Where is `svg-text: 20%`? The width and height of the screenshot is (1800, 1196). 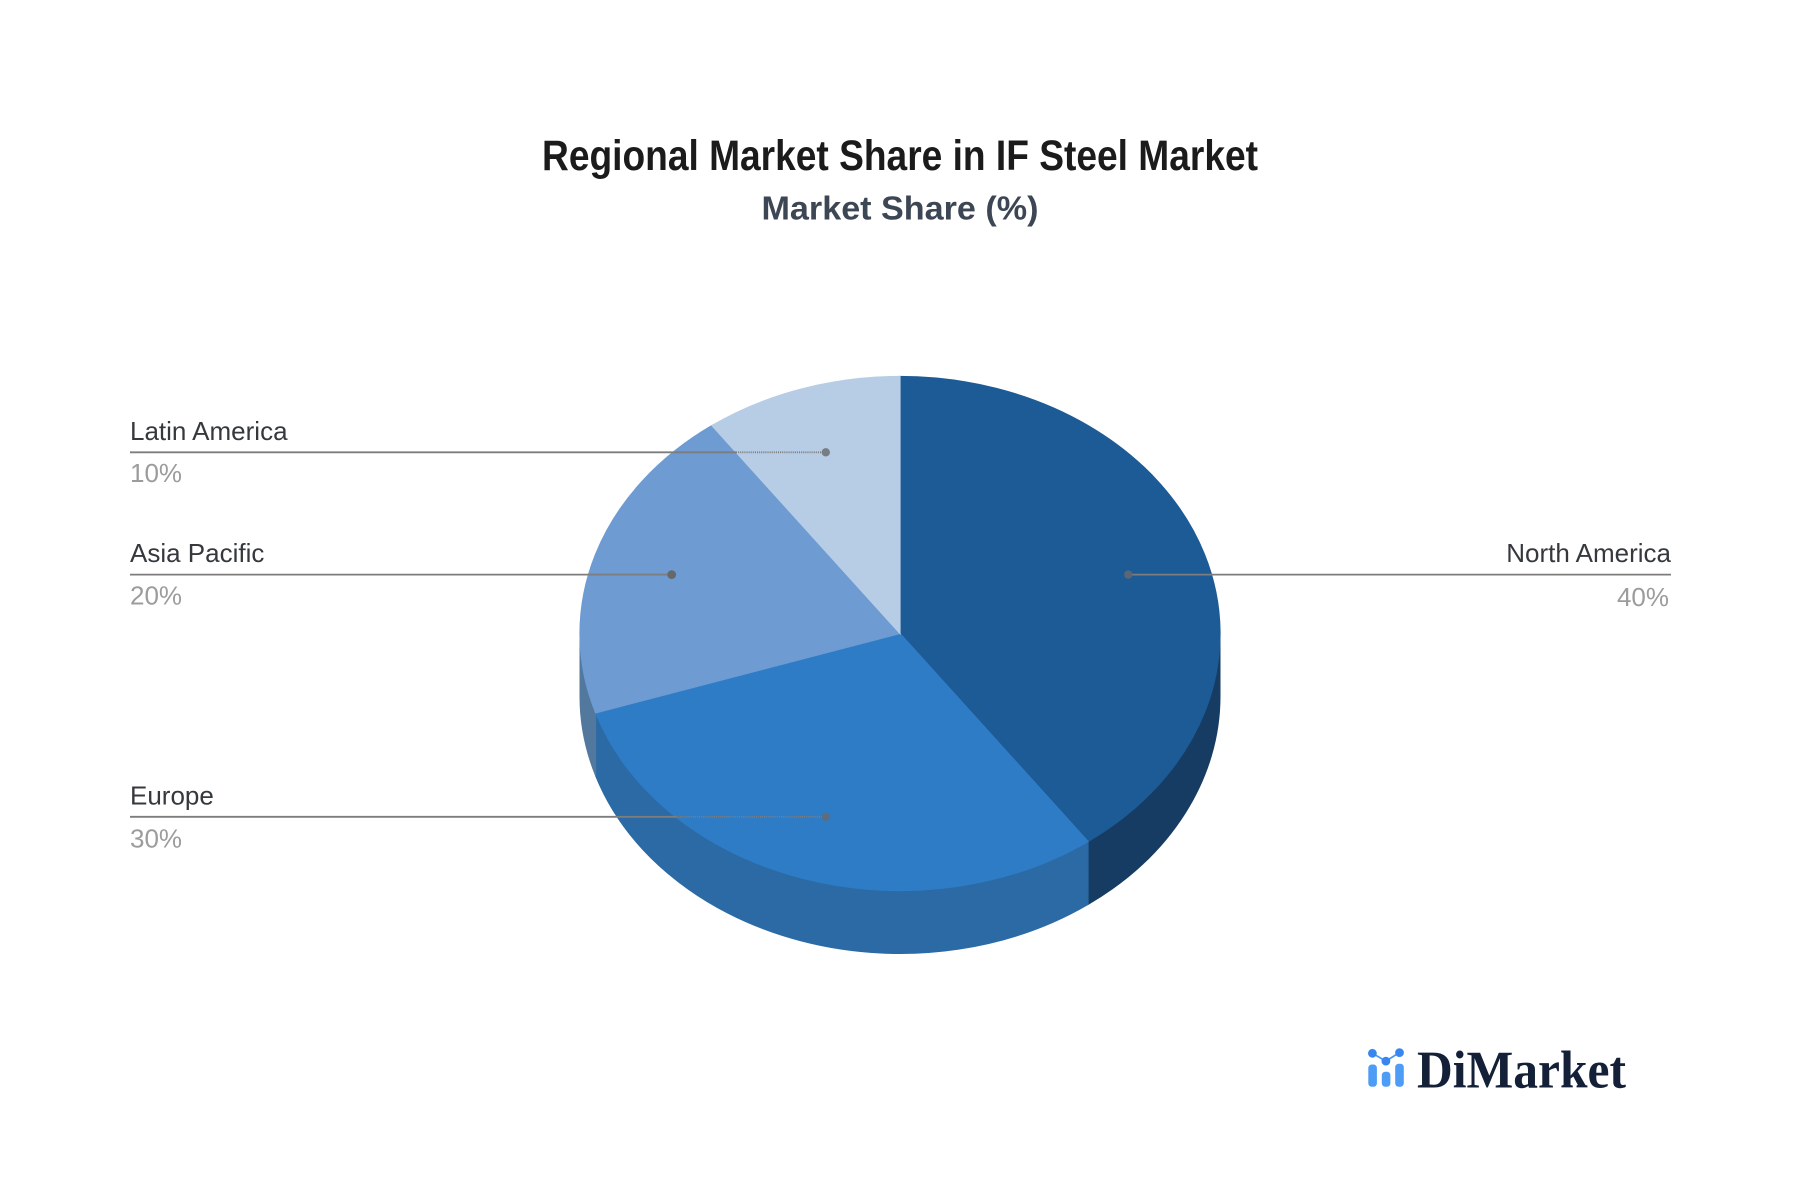 svg-text: 20% is located at coordinates (156, 596).